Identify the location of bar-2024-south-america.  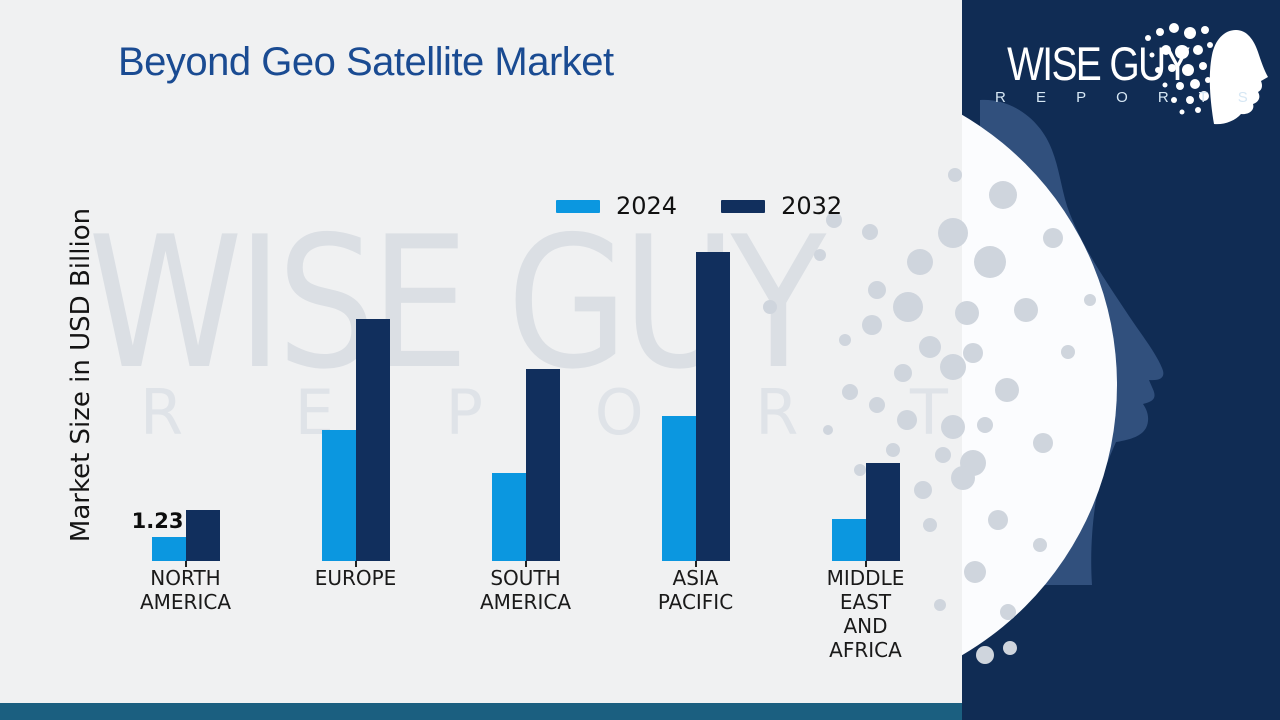
(508, 517).